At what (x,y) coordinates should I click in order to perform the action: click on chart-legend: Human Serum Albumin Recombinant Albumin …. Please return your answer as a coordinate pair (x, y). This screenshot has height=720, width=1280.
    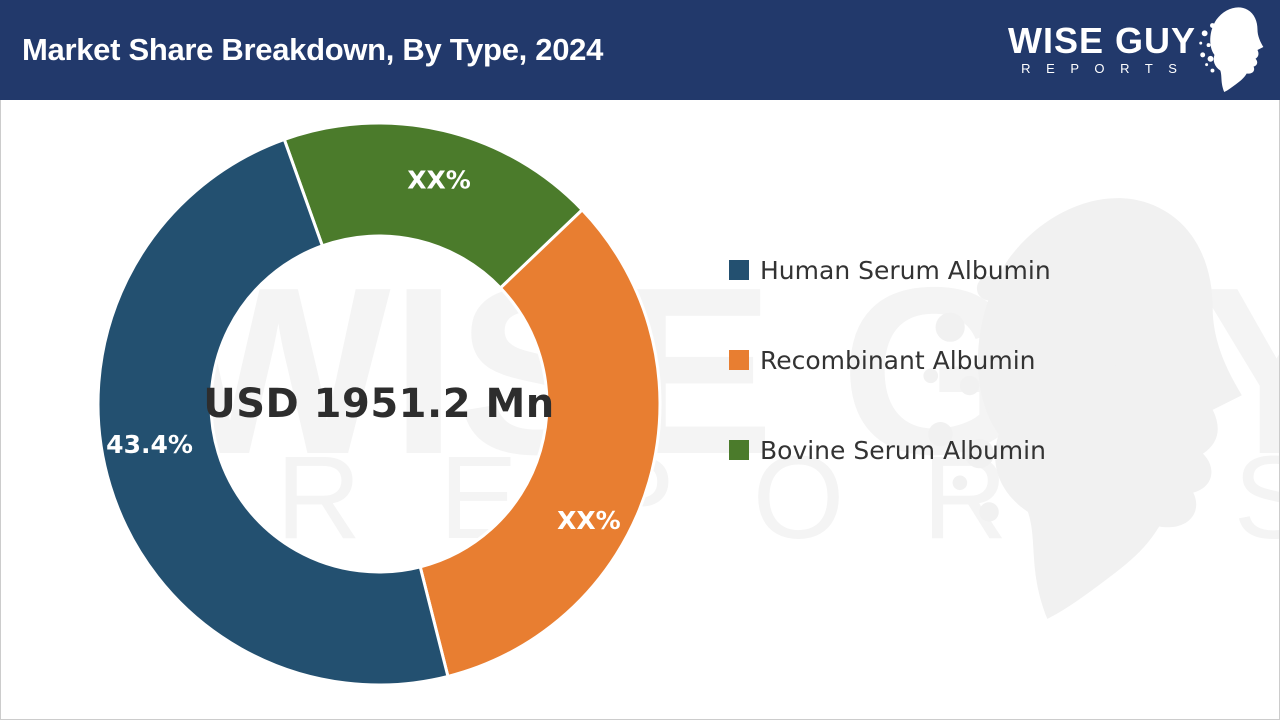
    Looking at the image, I should click on (890, 390).